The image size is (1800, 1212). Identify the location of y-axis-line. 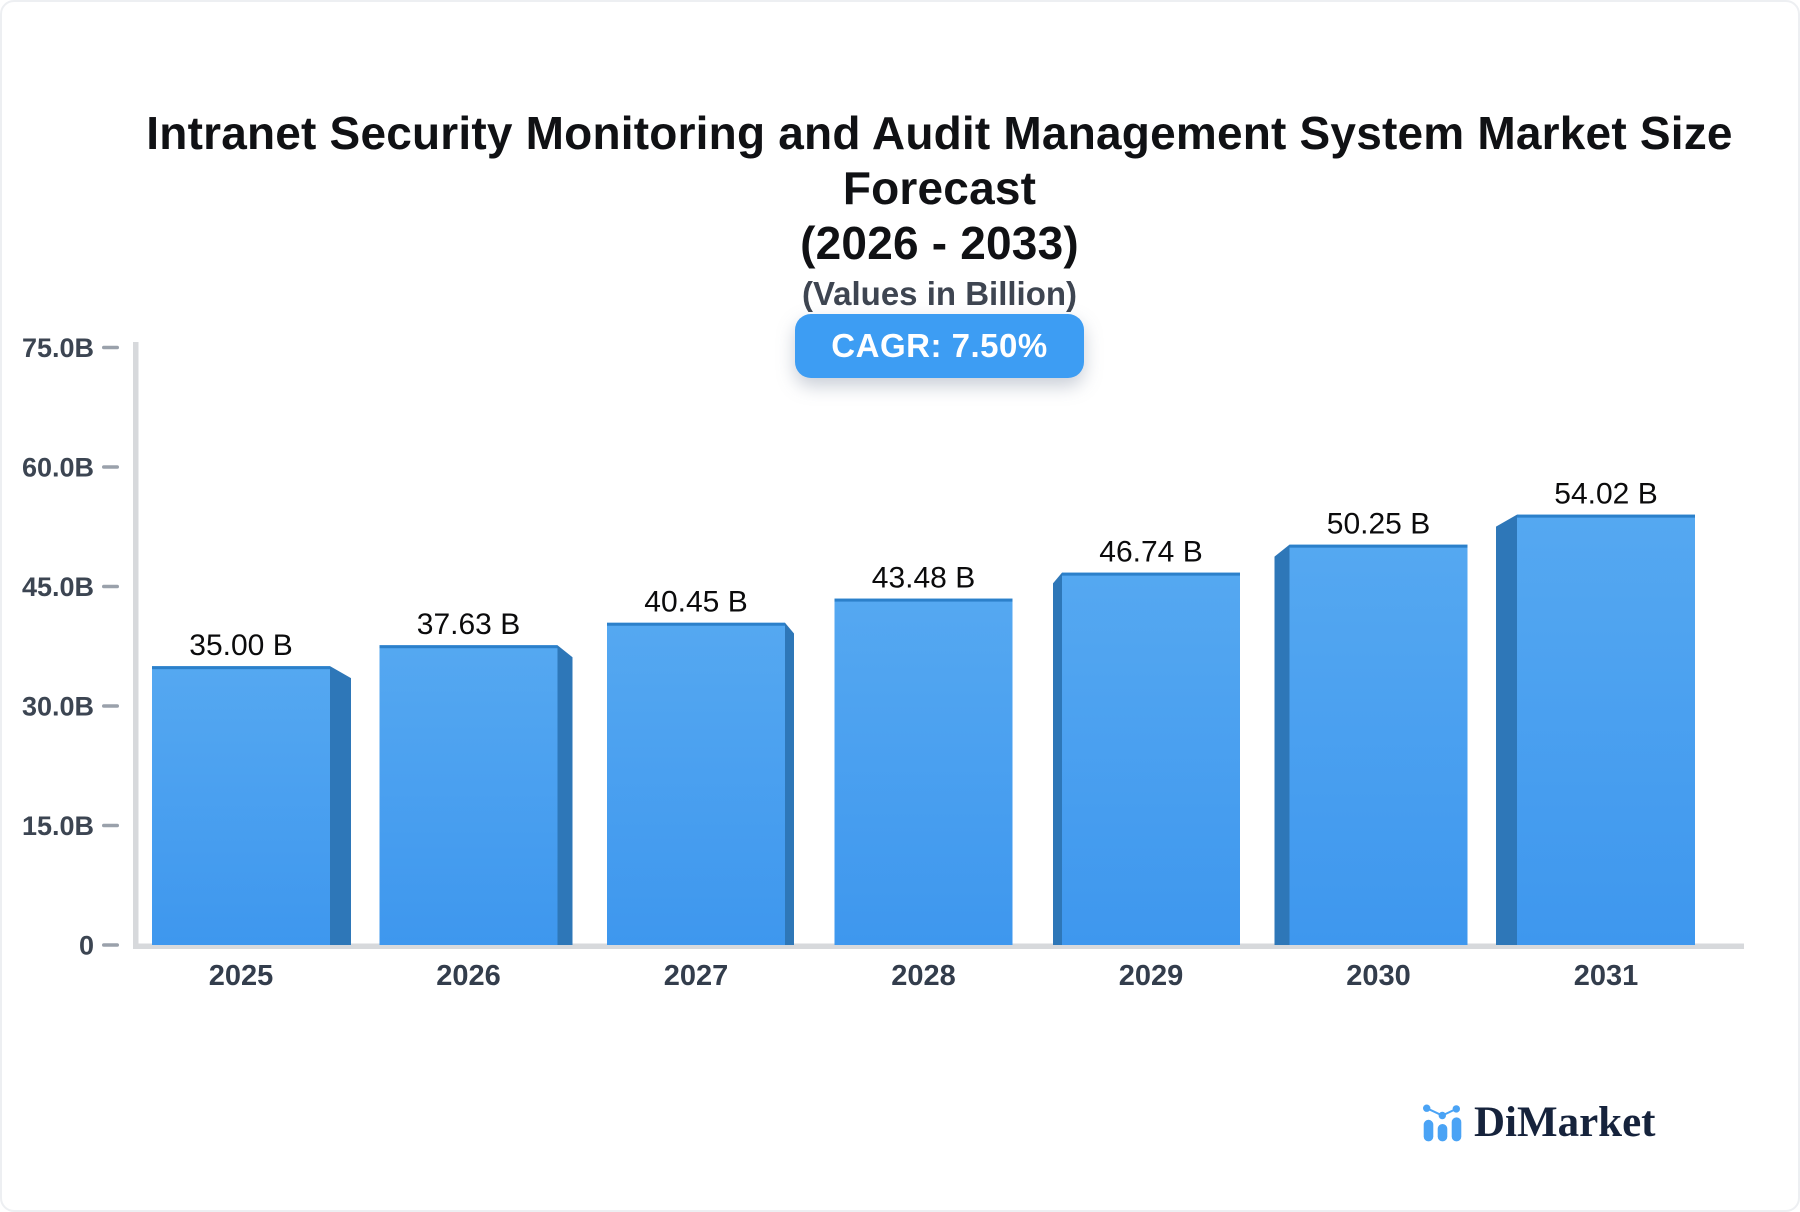
(136, 645).